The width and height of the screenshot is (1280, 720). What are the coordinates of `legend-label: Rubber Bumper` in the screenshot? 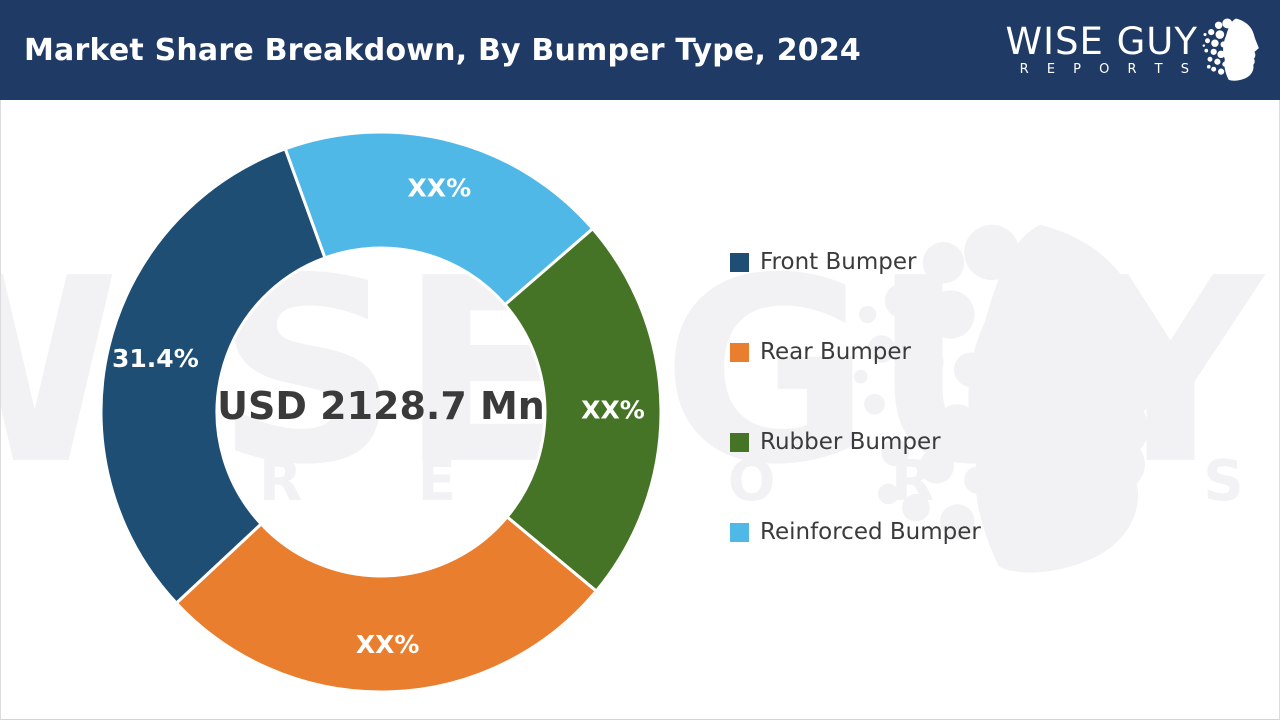 It's located at (850, 442).